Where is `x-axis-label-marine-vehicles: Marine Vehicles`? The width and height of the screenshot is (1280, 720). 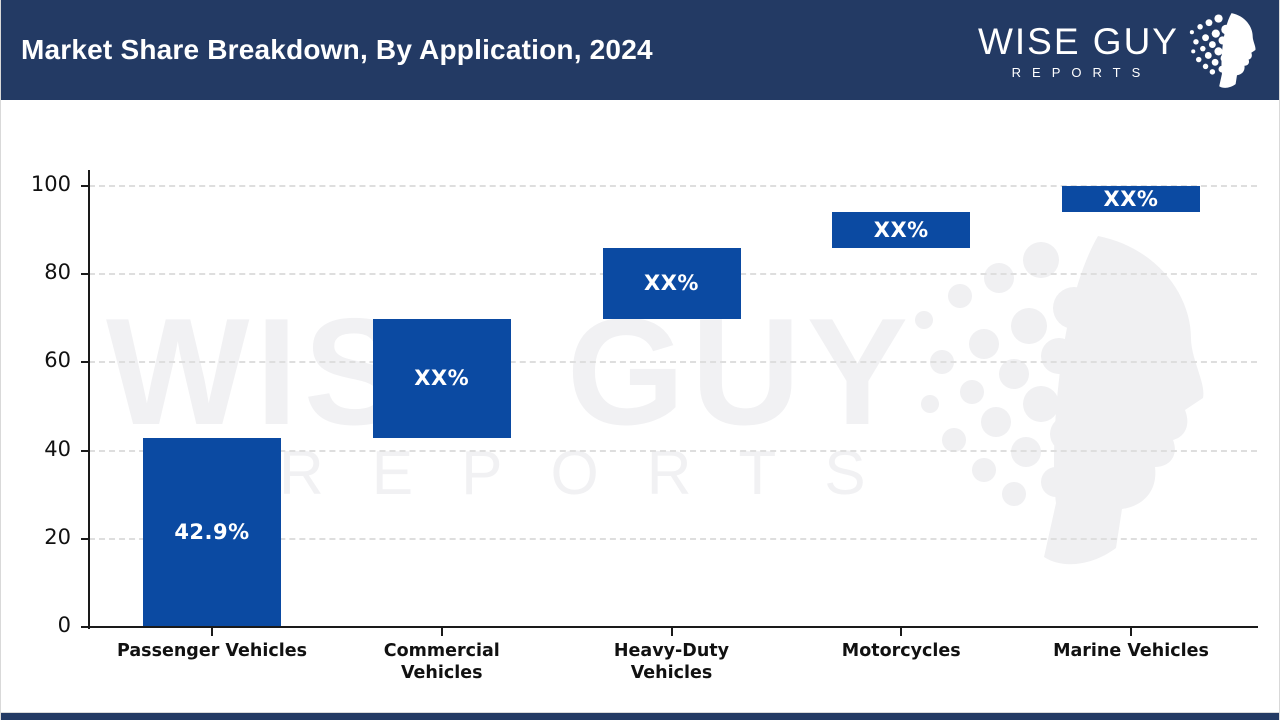
x-axis-label-marine-vehicles: Marine Vehicles is located at coordinates (1131, 652).